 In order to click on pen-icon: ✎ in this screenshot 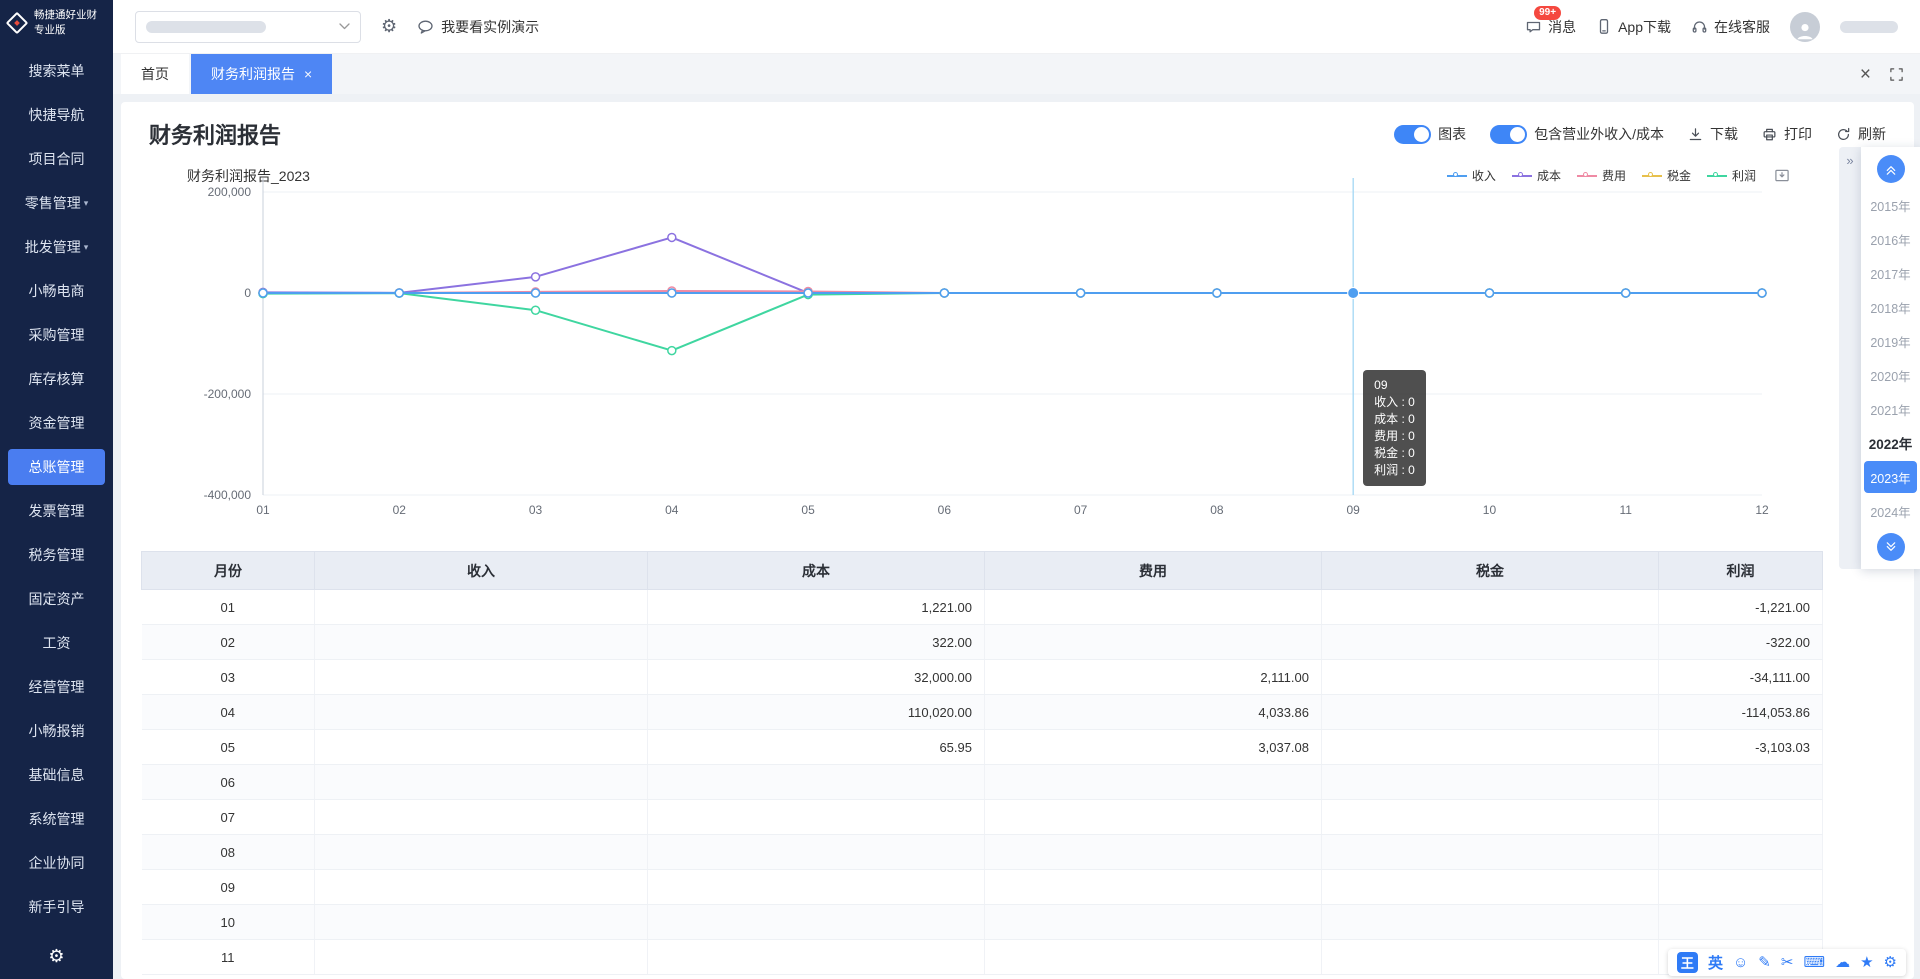, I will do `click(1764, 962)`.